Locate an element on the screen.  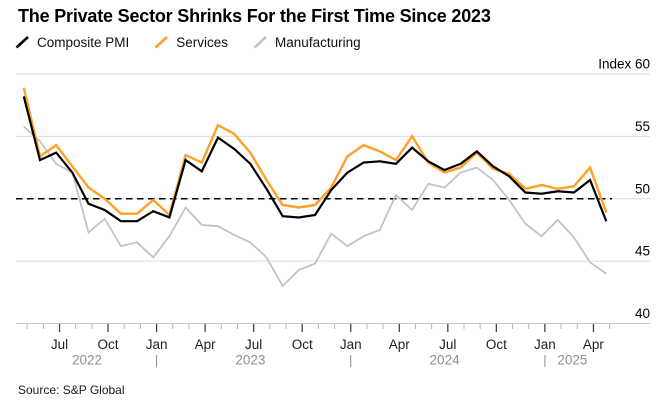
legend-item-services: Services is located at coordinates (191, 42).